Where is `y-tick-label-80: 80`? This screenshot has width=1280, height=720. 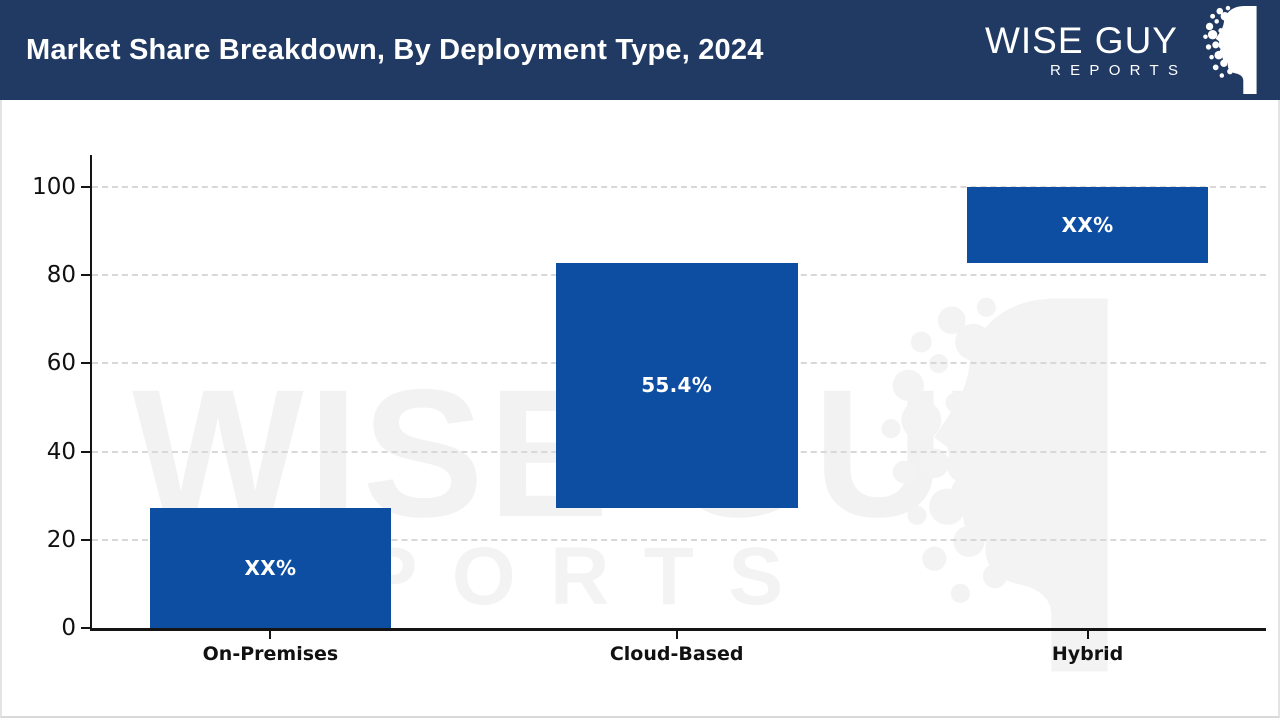
y-tick-label-80: 80 is located at coordinates (61, 275).